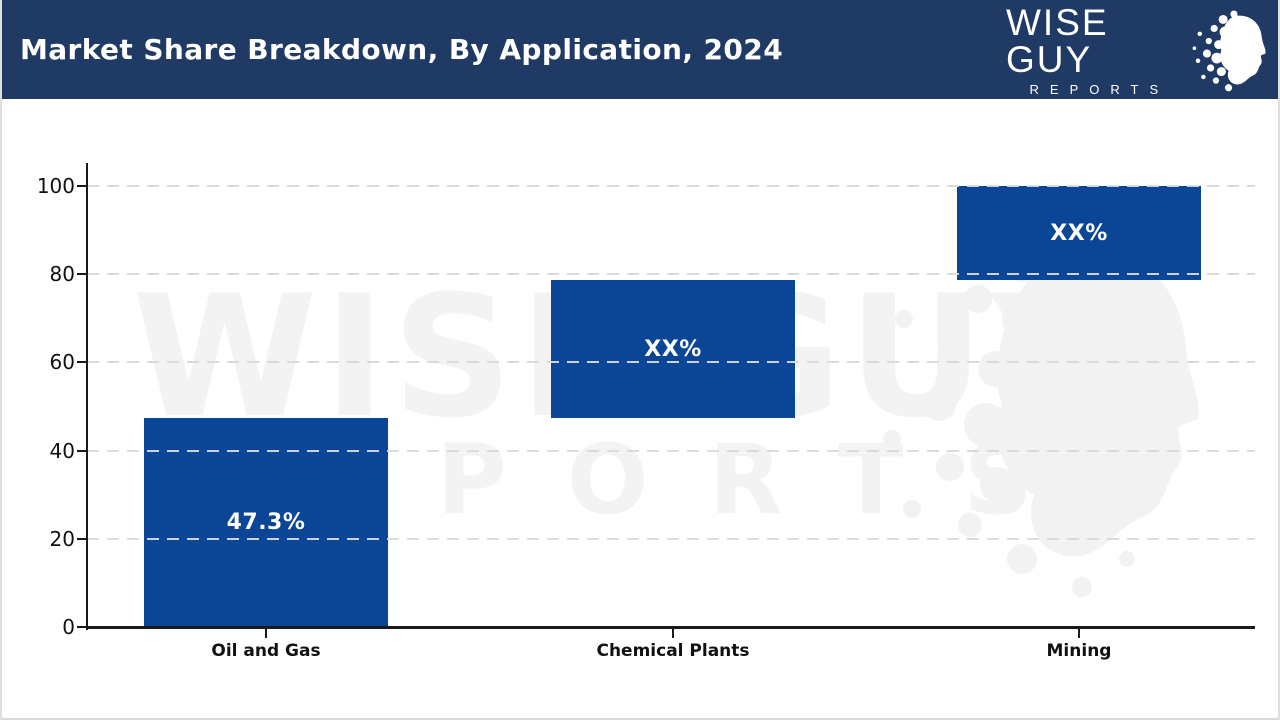  What do you see at coordinates (62, 450) in the screenshot?
I see `y-tick-label: 40` at bounding box center [62, 450].